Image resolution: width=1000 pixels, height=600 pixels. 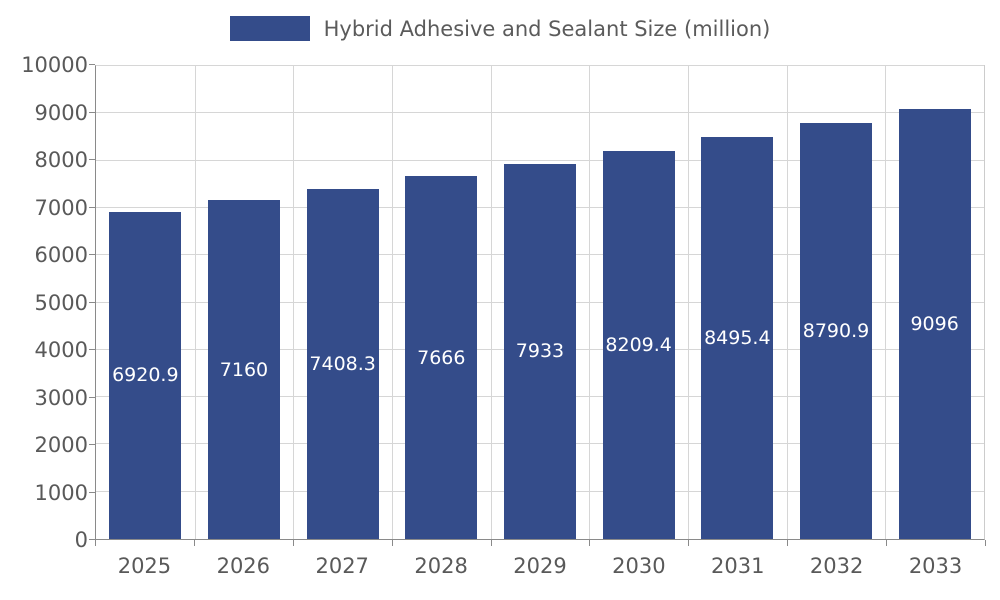 What do you see at coordinates (836, 566) in the screenshot?
I see `x-tick-label: 2032` at bounding box center [836, 566].